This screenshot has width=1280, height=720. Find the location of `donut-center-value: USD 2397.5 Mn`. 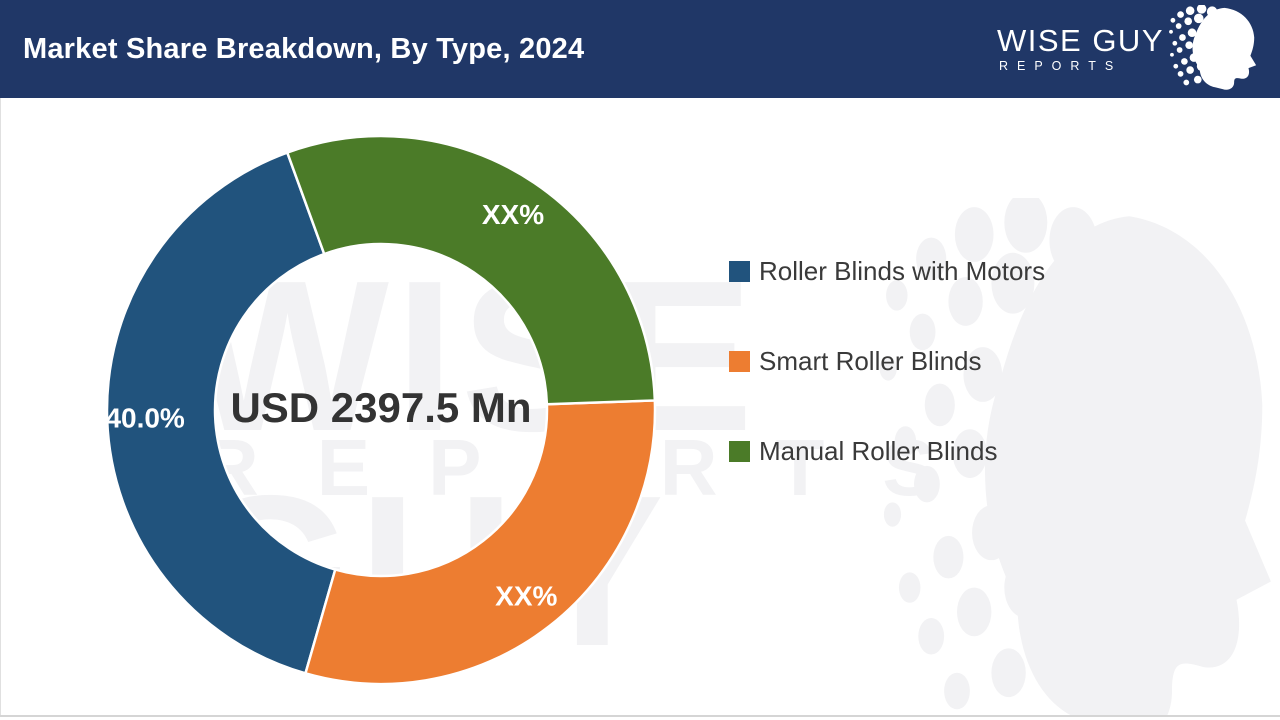

donut-center-value: USD 2397.5 Mn is located at coordinates (381, 407).